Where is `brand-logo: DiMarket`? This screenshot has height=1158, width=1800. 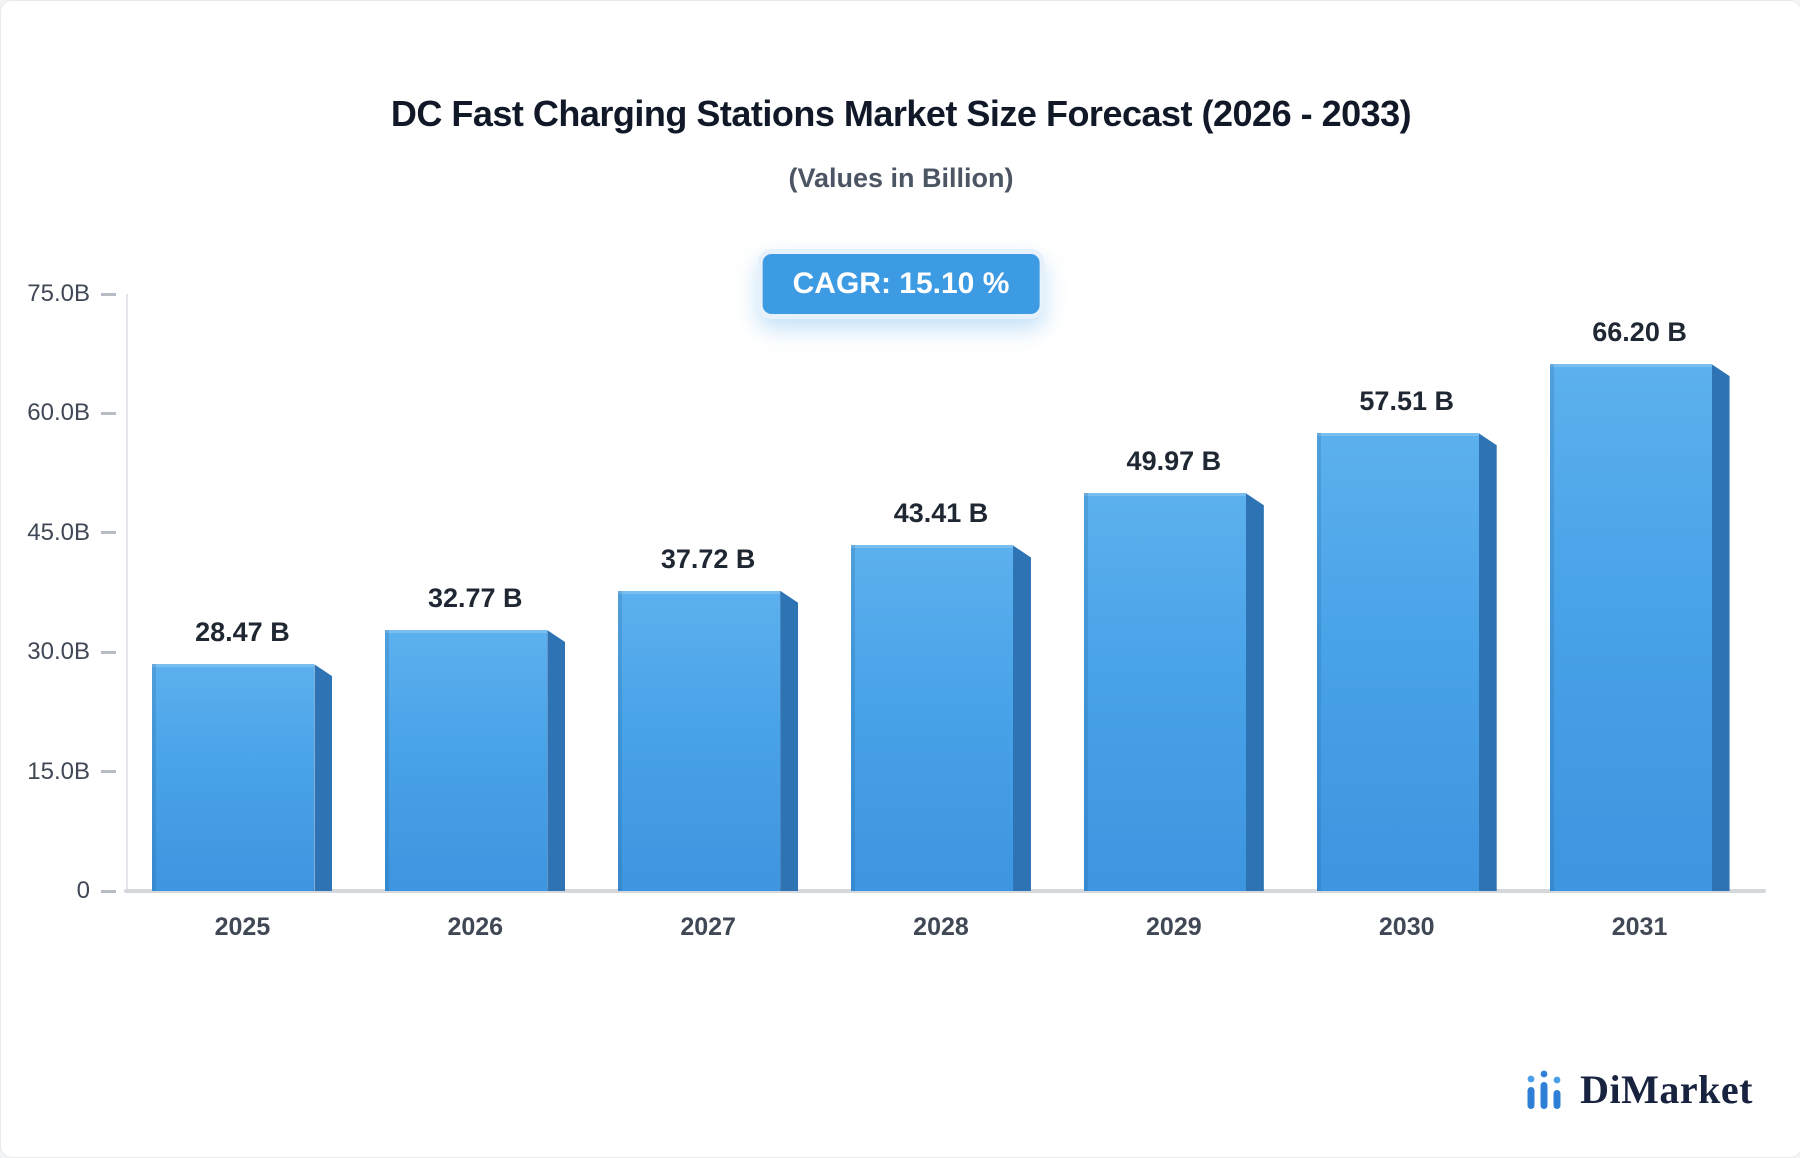
brand-logo: DiMarket is located at coordinates (1637, 1089).